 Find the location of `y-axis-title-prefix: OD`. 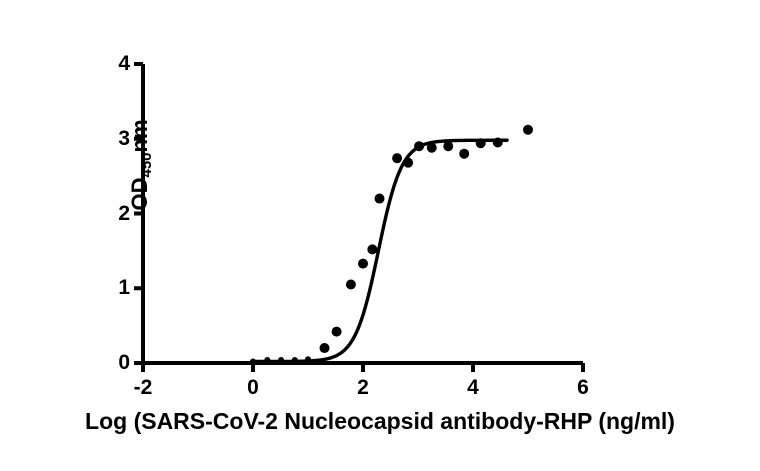

y-axis-title-prefix: OD is located at coordinates (139, 194).